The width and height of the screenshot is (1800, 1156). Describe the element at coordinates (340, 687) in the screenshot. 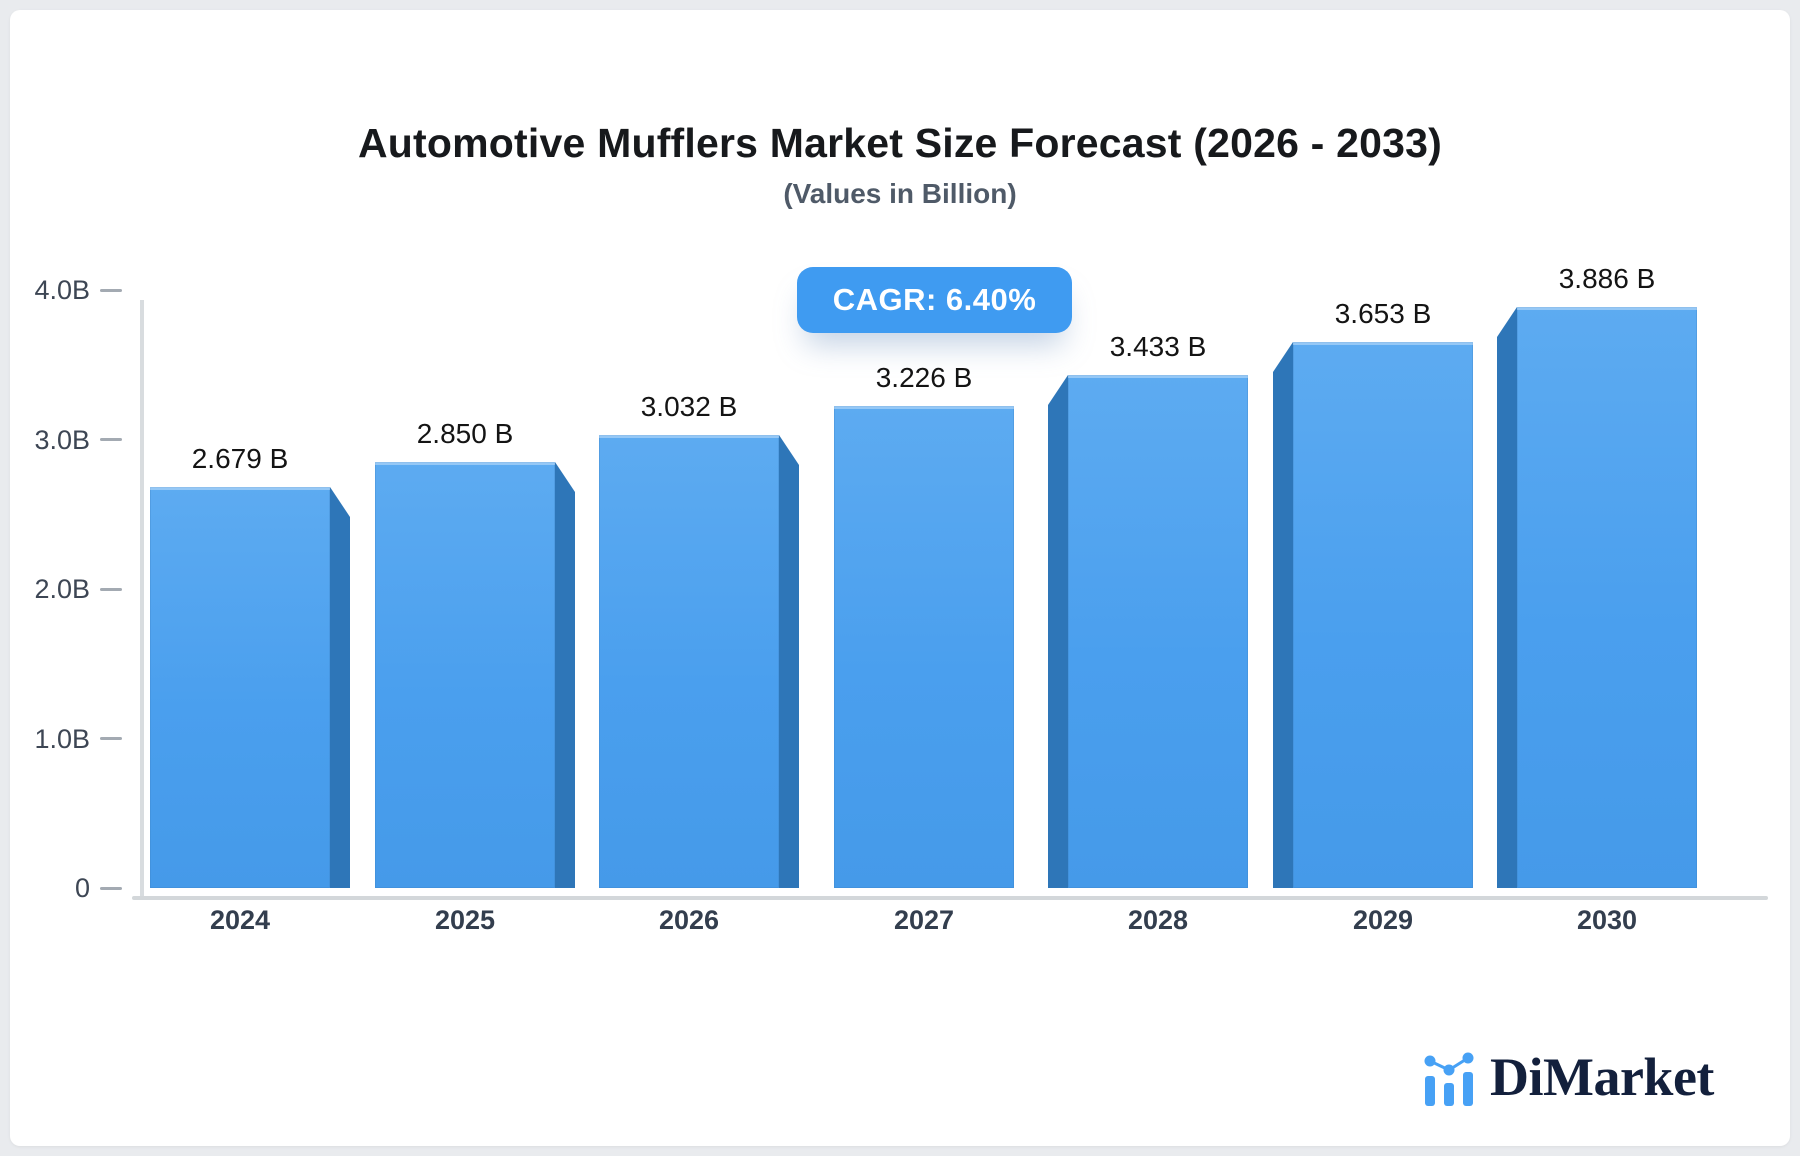

I see `bar-bevel-2024` at that location.